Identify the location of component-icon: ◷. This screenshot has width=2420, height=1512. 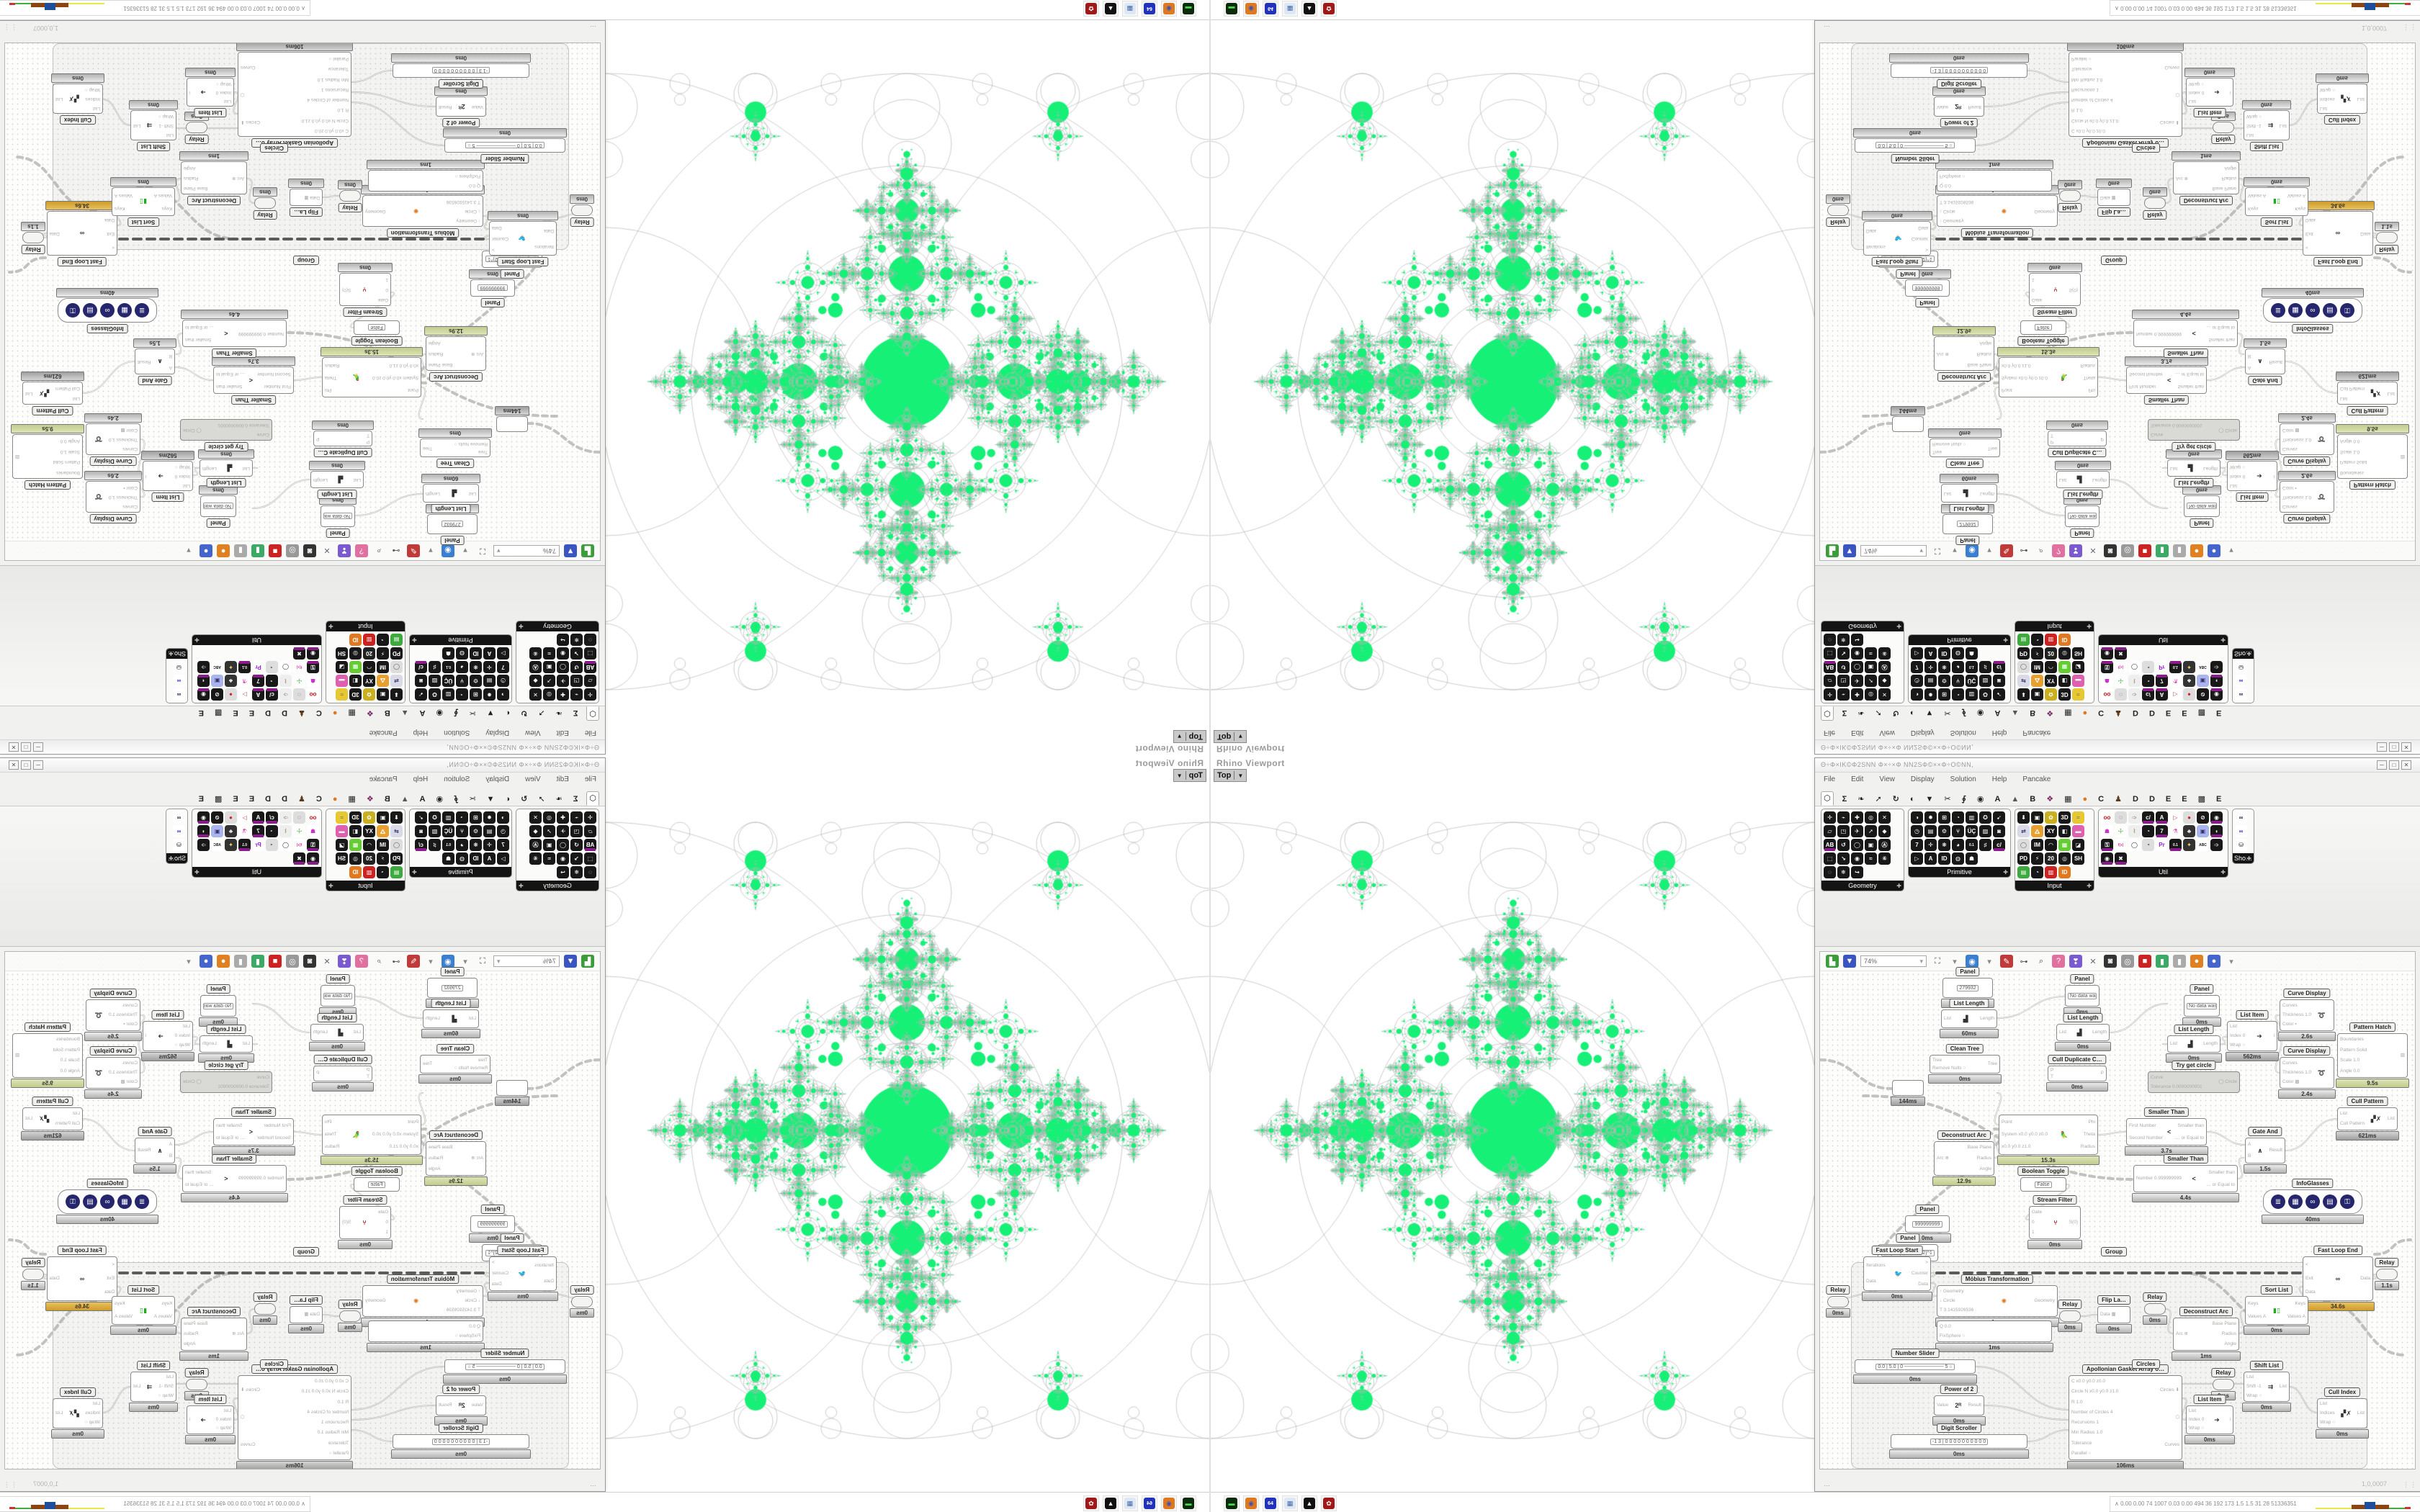
(1917, 831).